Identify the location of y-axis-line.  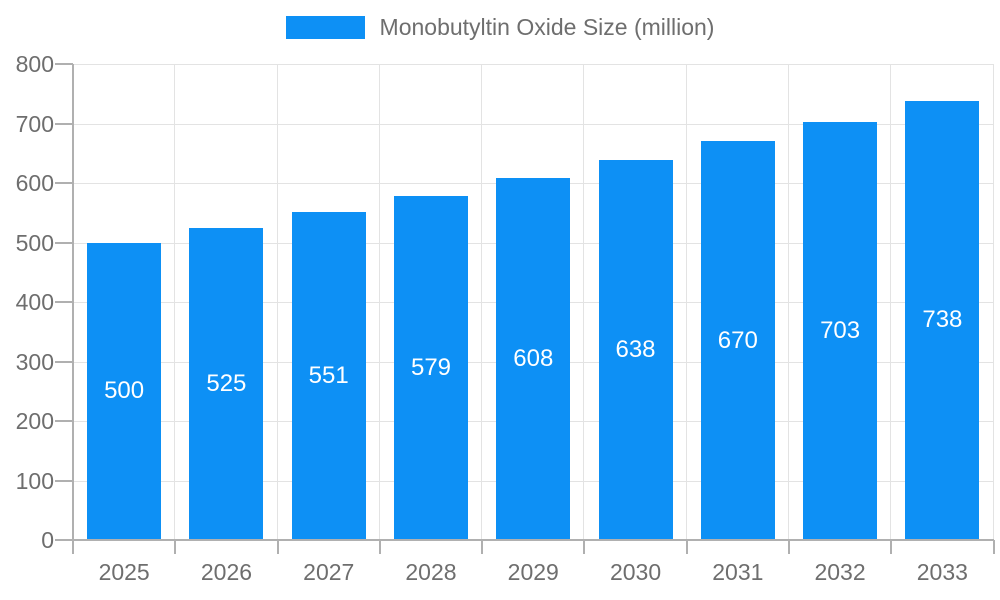
(72, 302).